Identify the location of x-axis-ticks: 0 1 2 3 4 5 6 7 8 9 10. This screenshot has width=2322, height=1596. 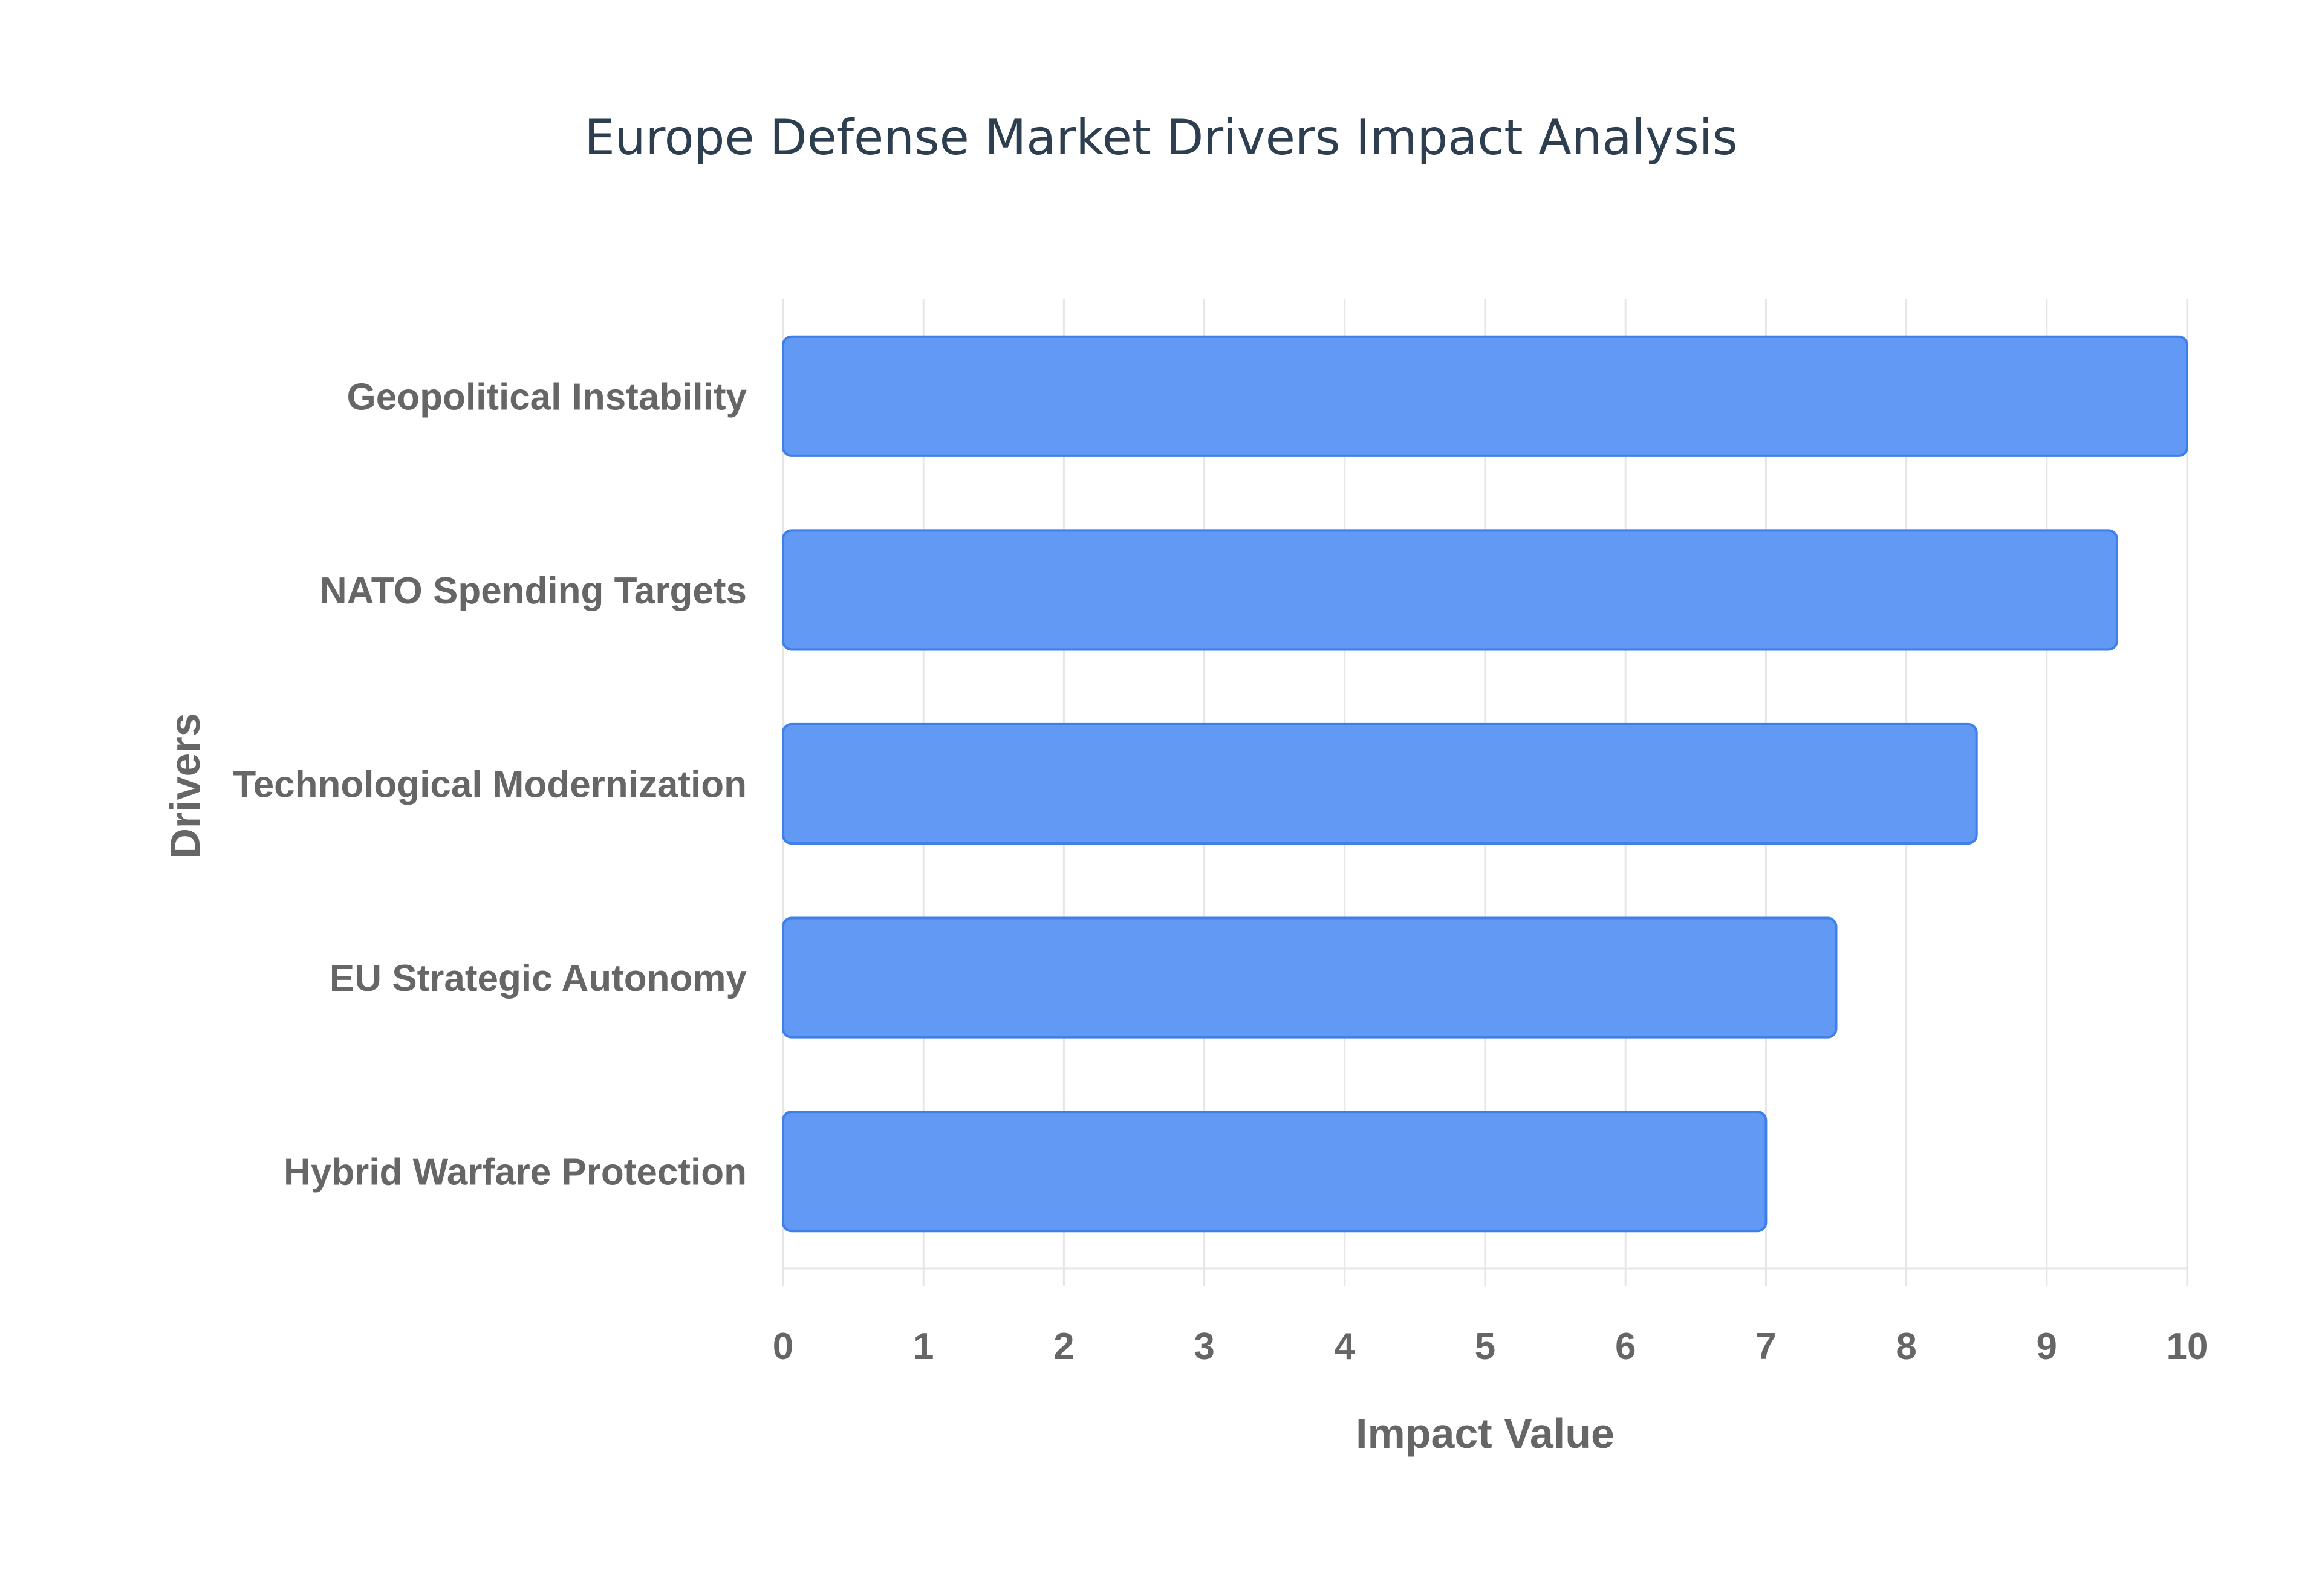
(1490, 1346).